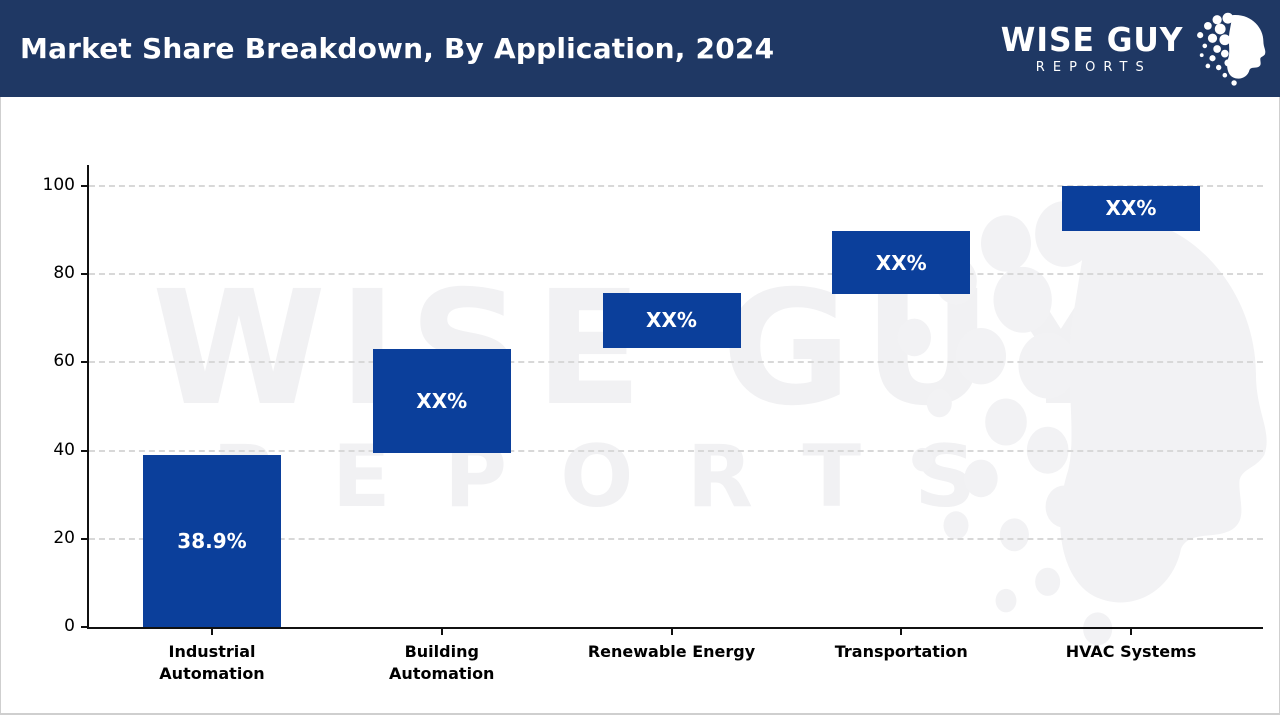 The width and height of the screenshot is (1280, 720). I want to click on y-tick-label: 60, so click(64, 361).